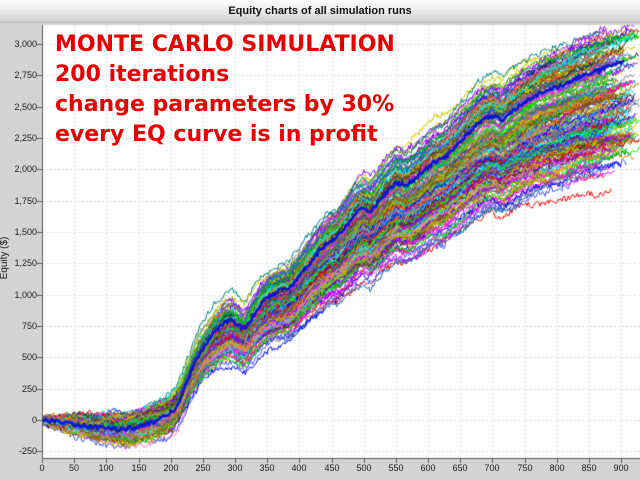 The image size is (640, 480). I want to click on chart-title: Equity charts of all simulation runs, so click(320, 11).